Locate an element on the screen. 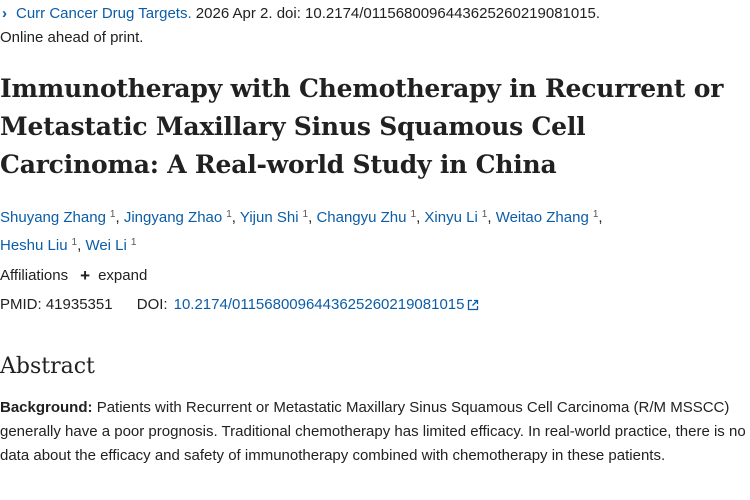  pmid-label: PMID: is located at coordinates (21, 304).